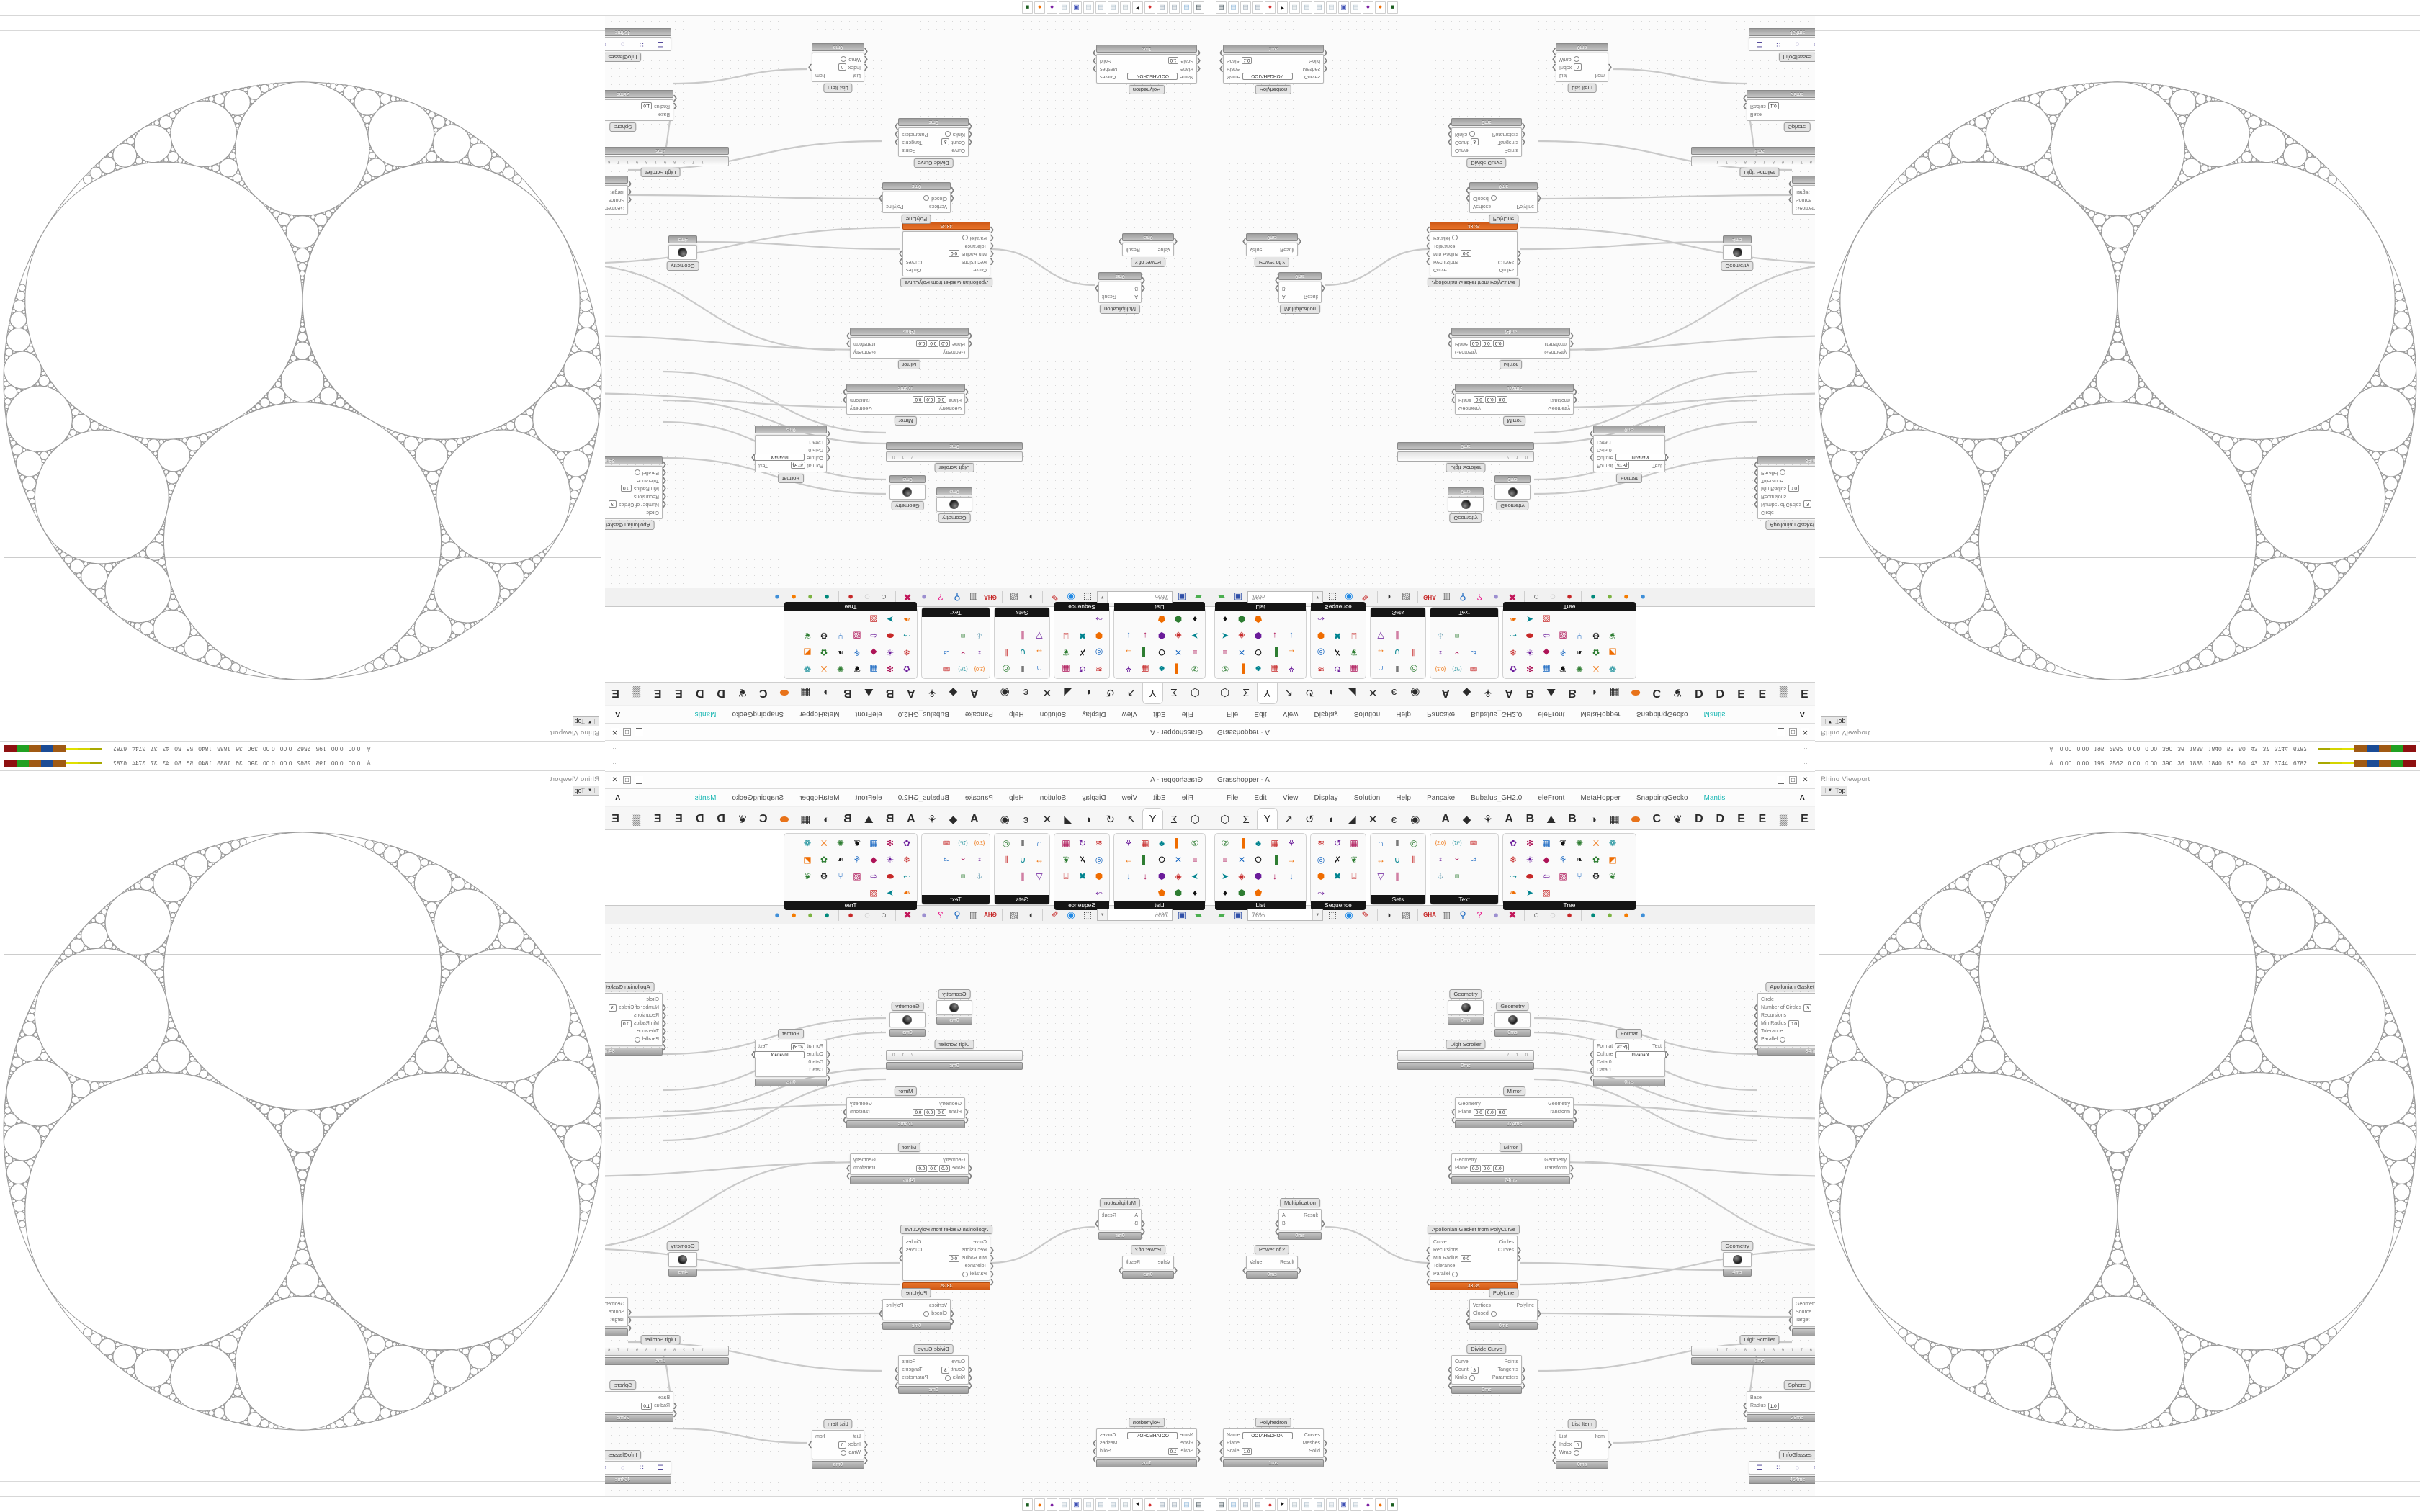 This screenshot has height=1512, width=2420. Describe the element at coordinates (1039, 1504) in the screenshot. I see `flame-taskbar-icon: ●` at that location.